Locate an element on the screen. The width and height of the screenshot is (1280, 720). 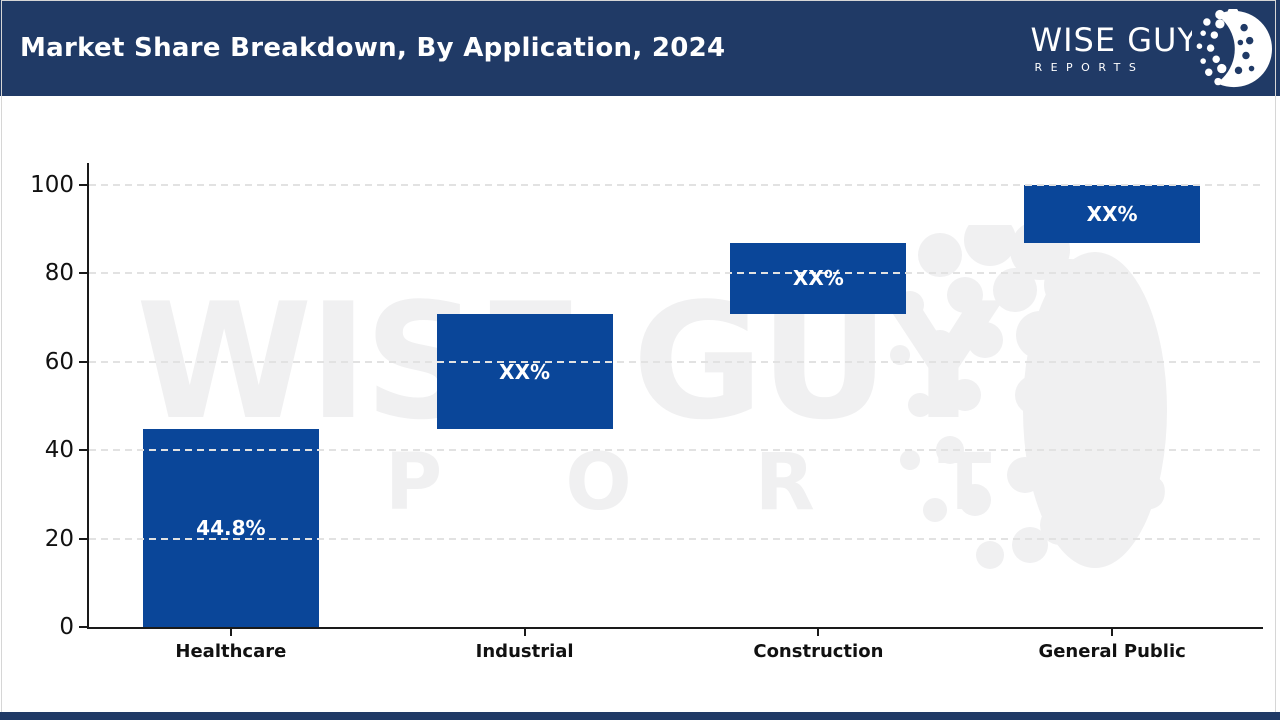
x-category-label-construction: Construction is located at coordinates (818, 651).